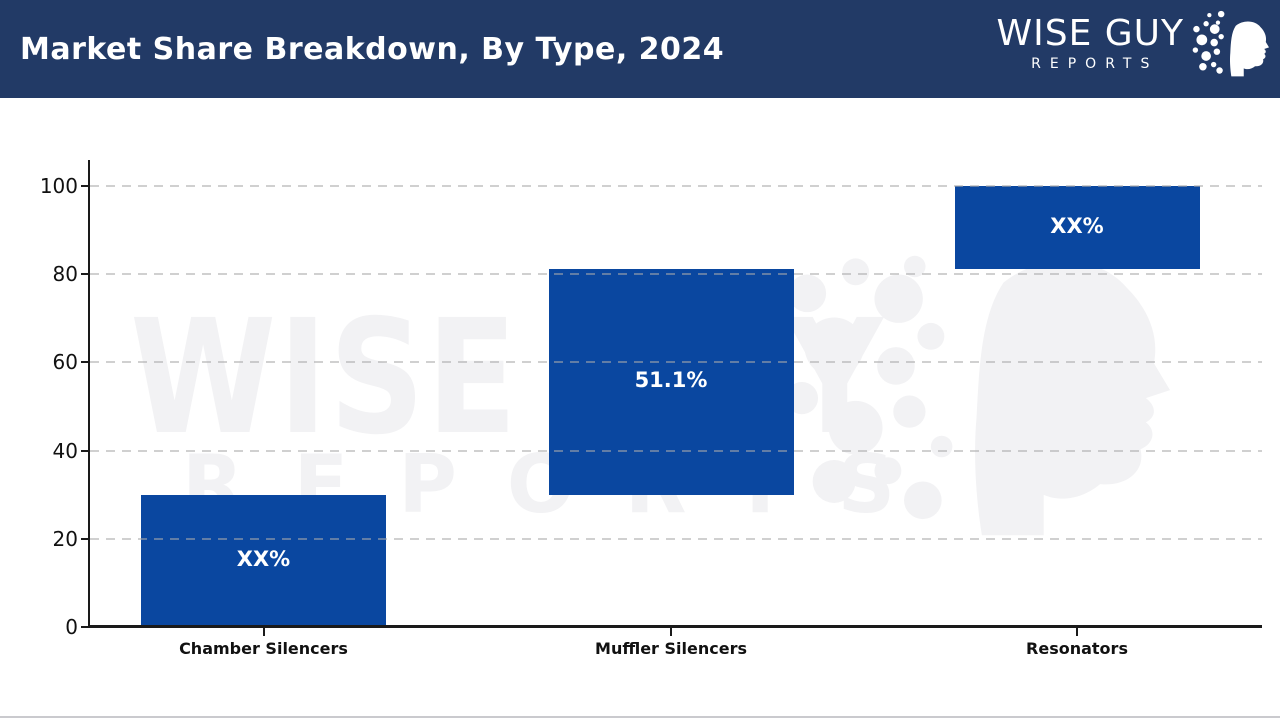  I want to click on x-axis-spine, so click(675, 626).